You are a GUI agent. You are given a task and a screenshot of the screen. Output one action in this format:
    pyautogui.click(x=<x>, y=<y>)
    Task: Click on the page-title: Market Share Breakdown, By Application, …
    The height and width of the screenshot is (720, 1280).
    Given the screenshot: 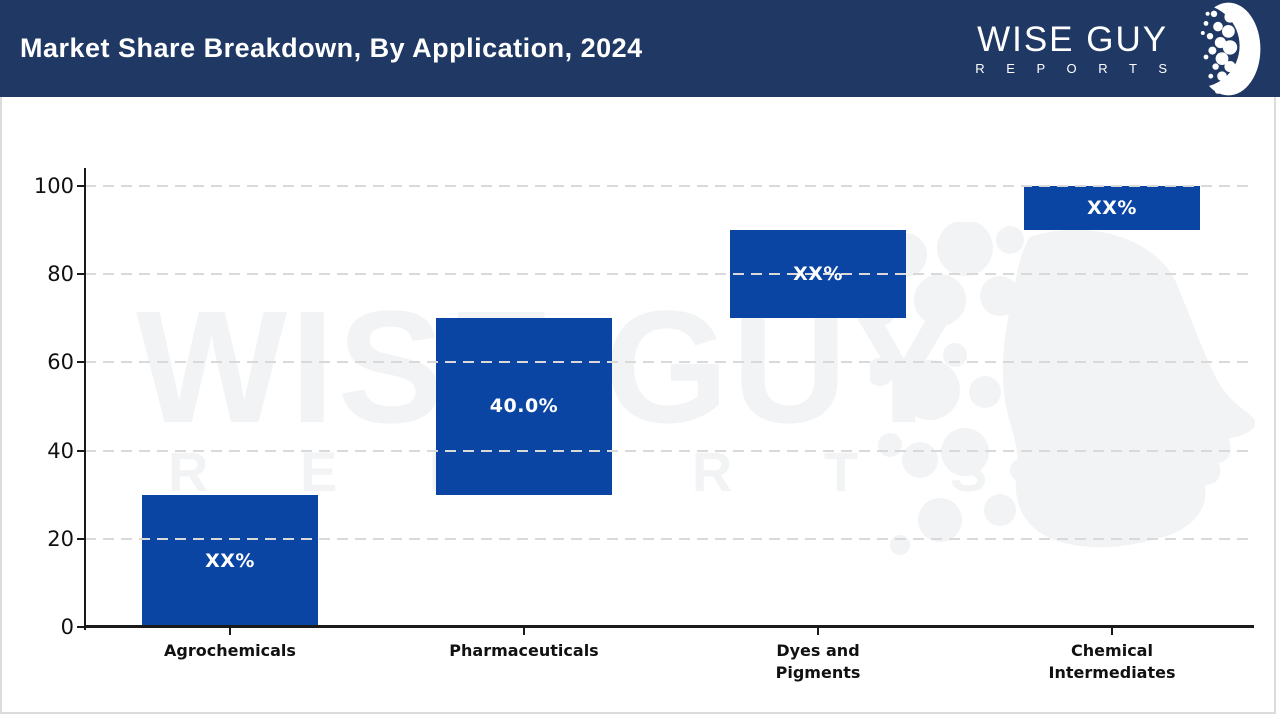 What is the action you would take?
    pyautogui.click(x=331, y=48)
    